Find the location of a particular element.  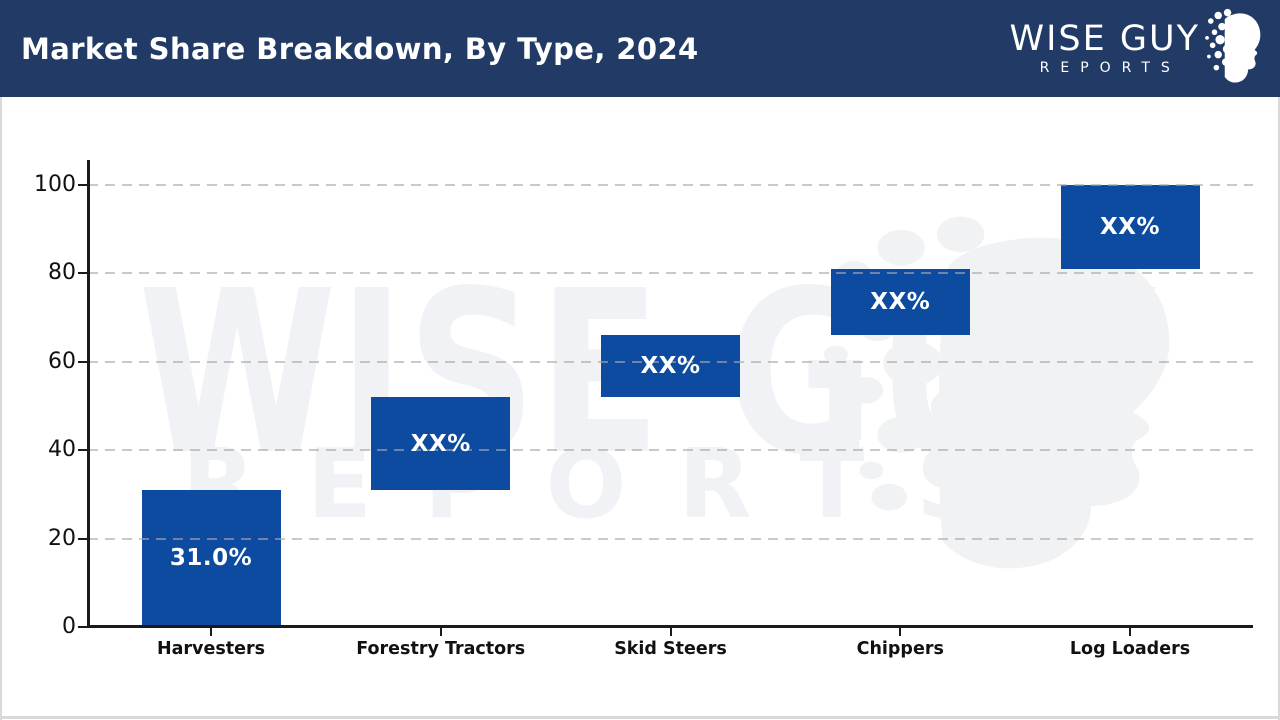

x-label-forestry-tractors: Forestry Tractors is located at coordinates (441, 649).